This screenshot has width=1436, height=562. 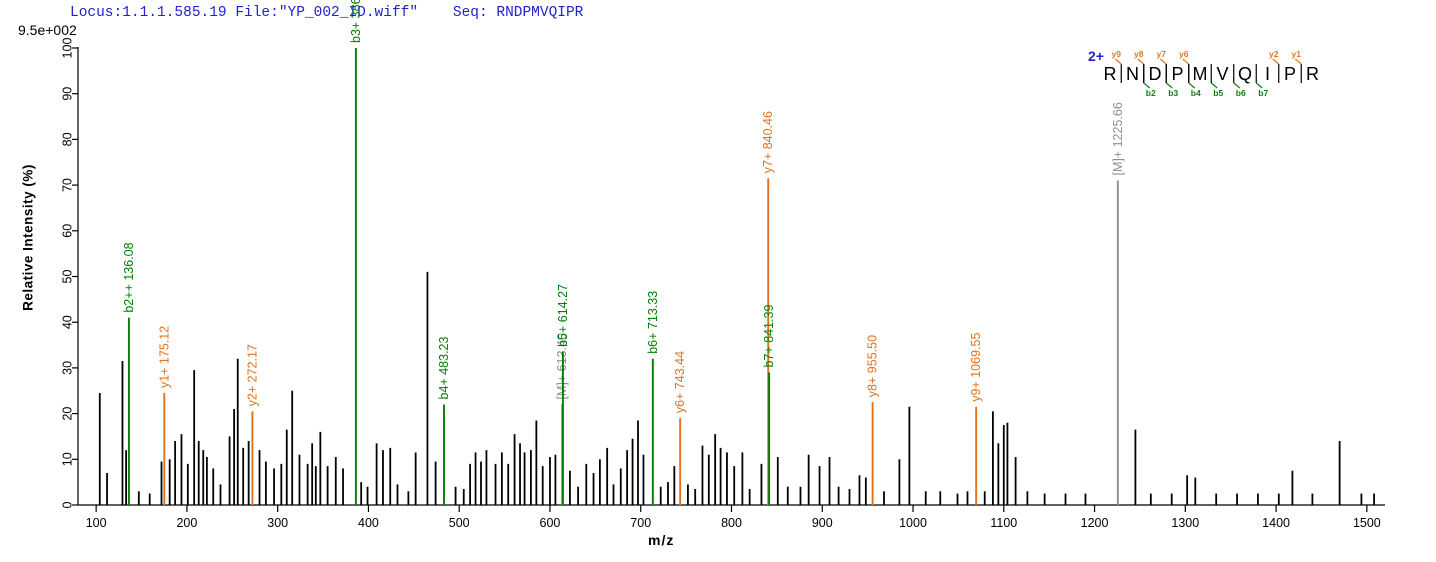 I want to click on b-ion-label: b3, so click(x=1173, y=93).